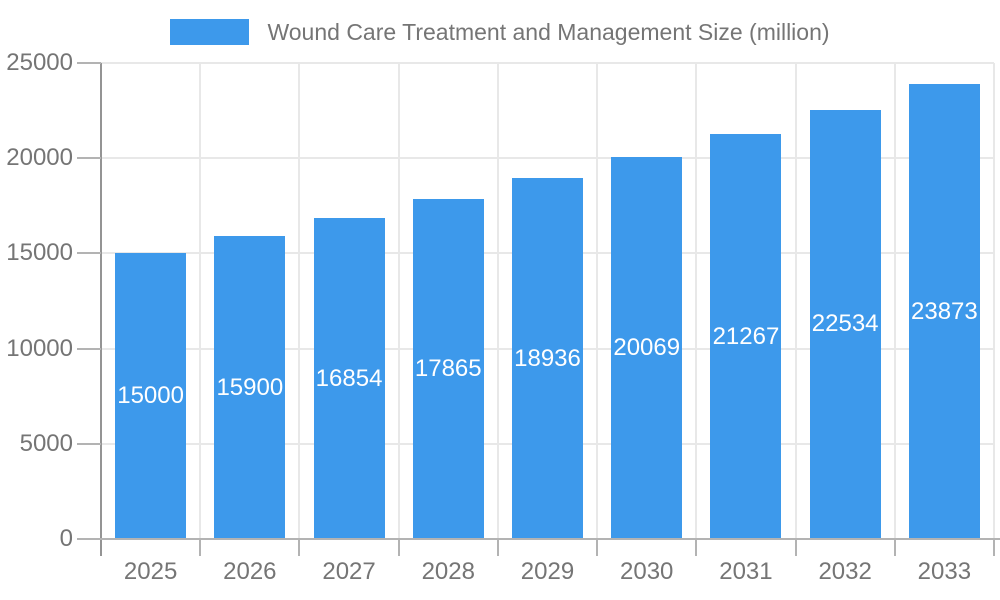 The width and height of the screenshot is (1000, 600). What do you see at coordinates (39, 158) in the screenshot?
I see `y-tick-label: 20000` at bounding box center [39, 158].